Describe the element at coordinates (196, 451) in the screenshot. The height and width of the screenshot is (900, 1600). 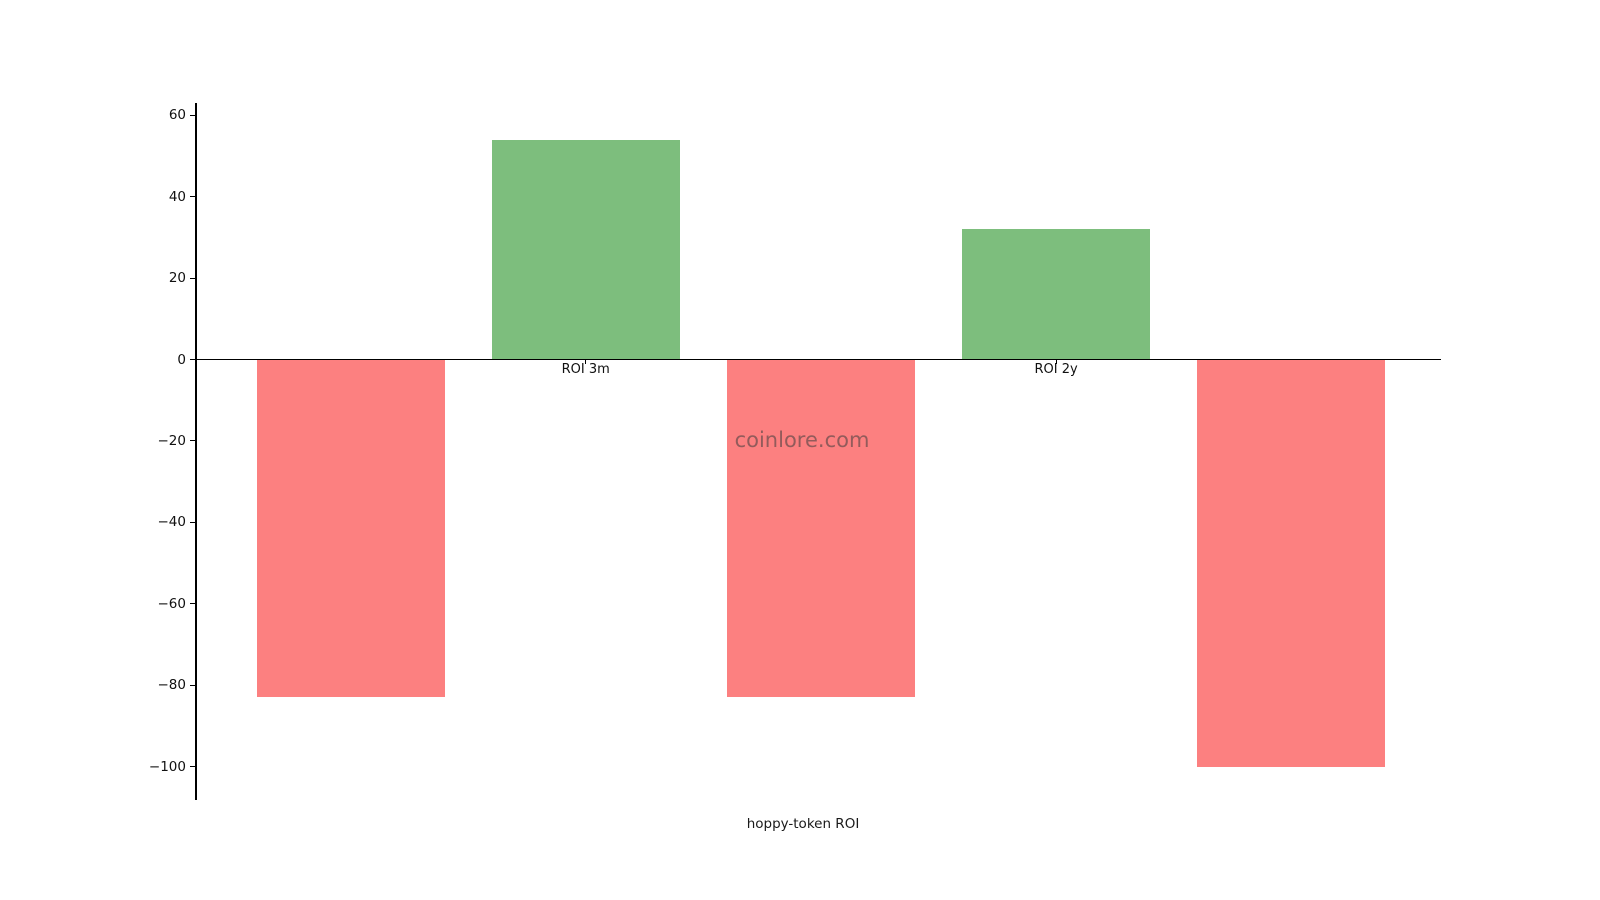
I see `y-axis-line` at that location.